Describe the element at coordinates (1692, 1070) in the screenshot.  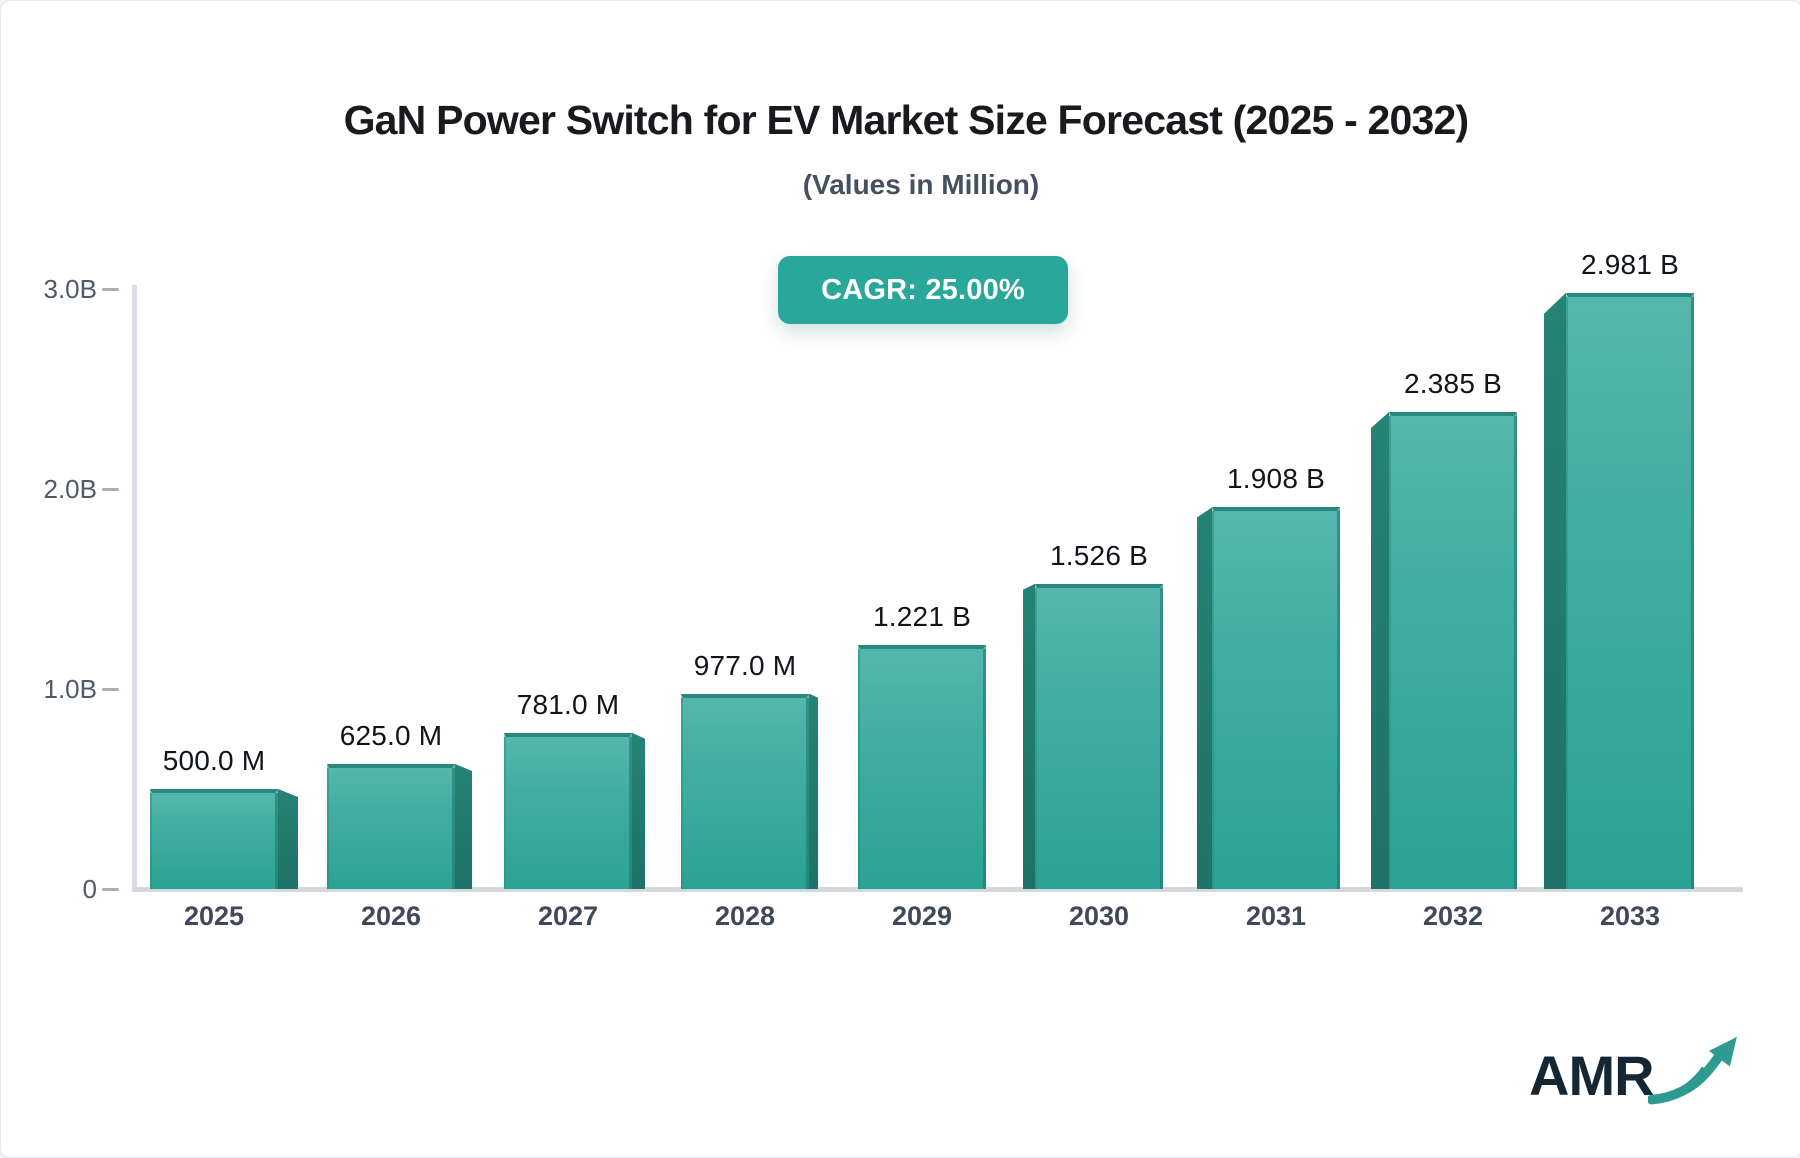
I see `growth-arrow-icon` at that location.